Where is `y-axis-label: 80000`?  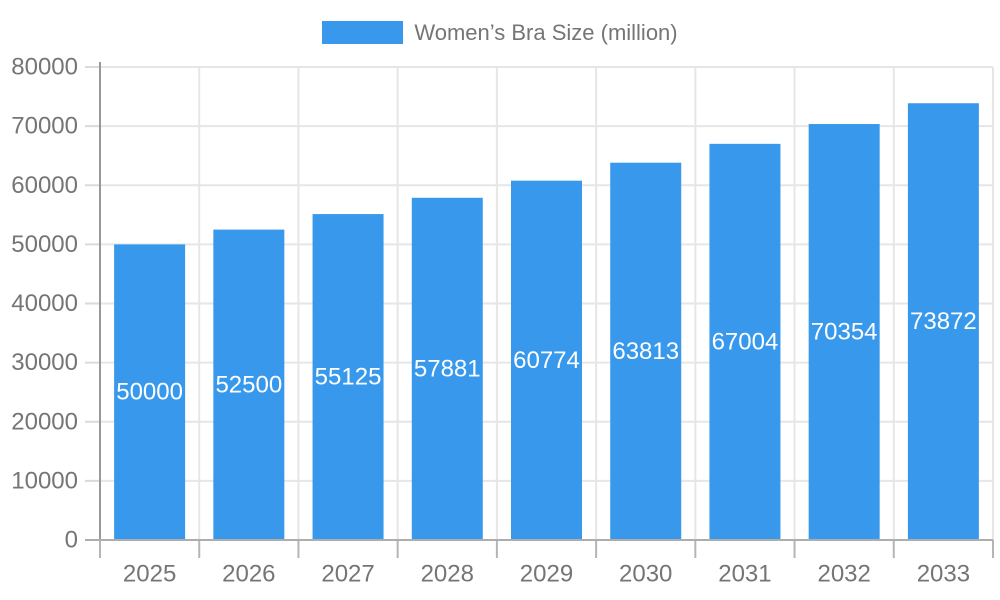 y-axis-label: 80000 is located at coordinates (44, 67).